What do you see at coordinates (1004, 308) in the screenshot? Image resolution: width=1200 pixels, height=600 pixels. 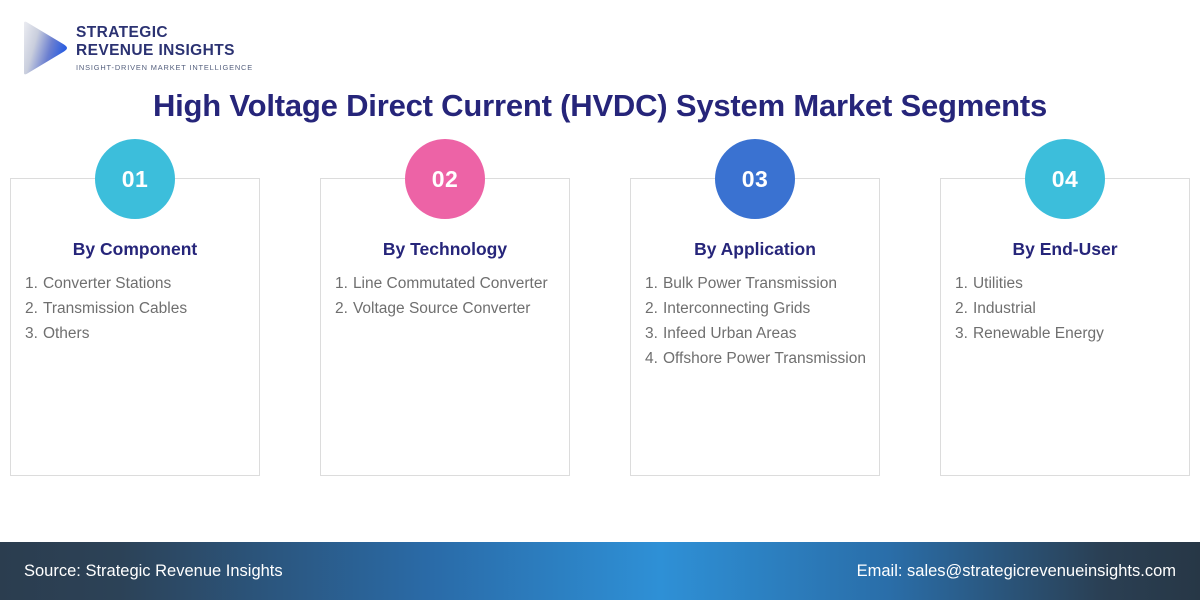 I see `list-item-label: Industrial` at bounding box center [1004, 308].